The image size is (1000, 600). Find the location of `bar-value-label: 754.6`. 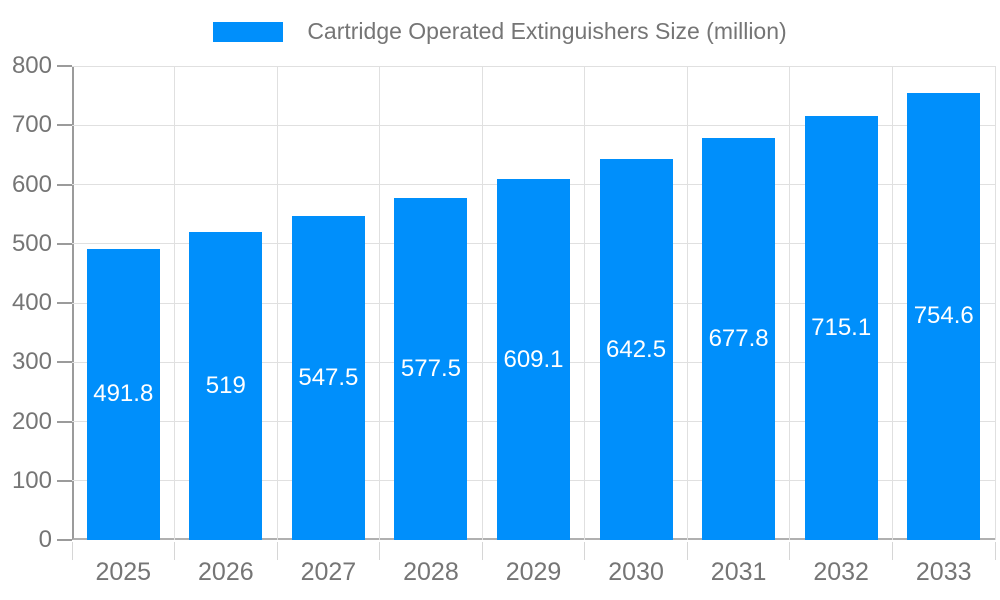

bar-value-label: 754.6 is located at coordinates (943, 316).